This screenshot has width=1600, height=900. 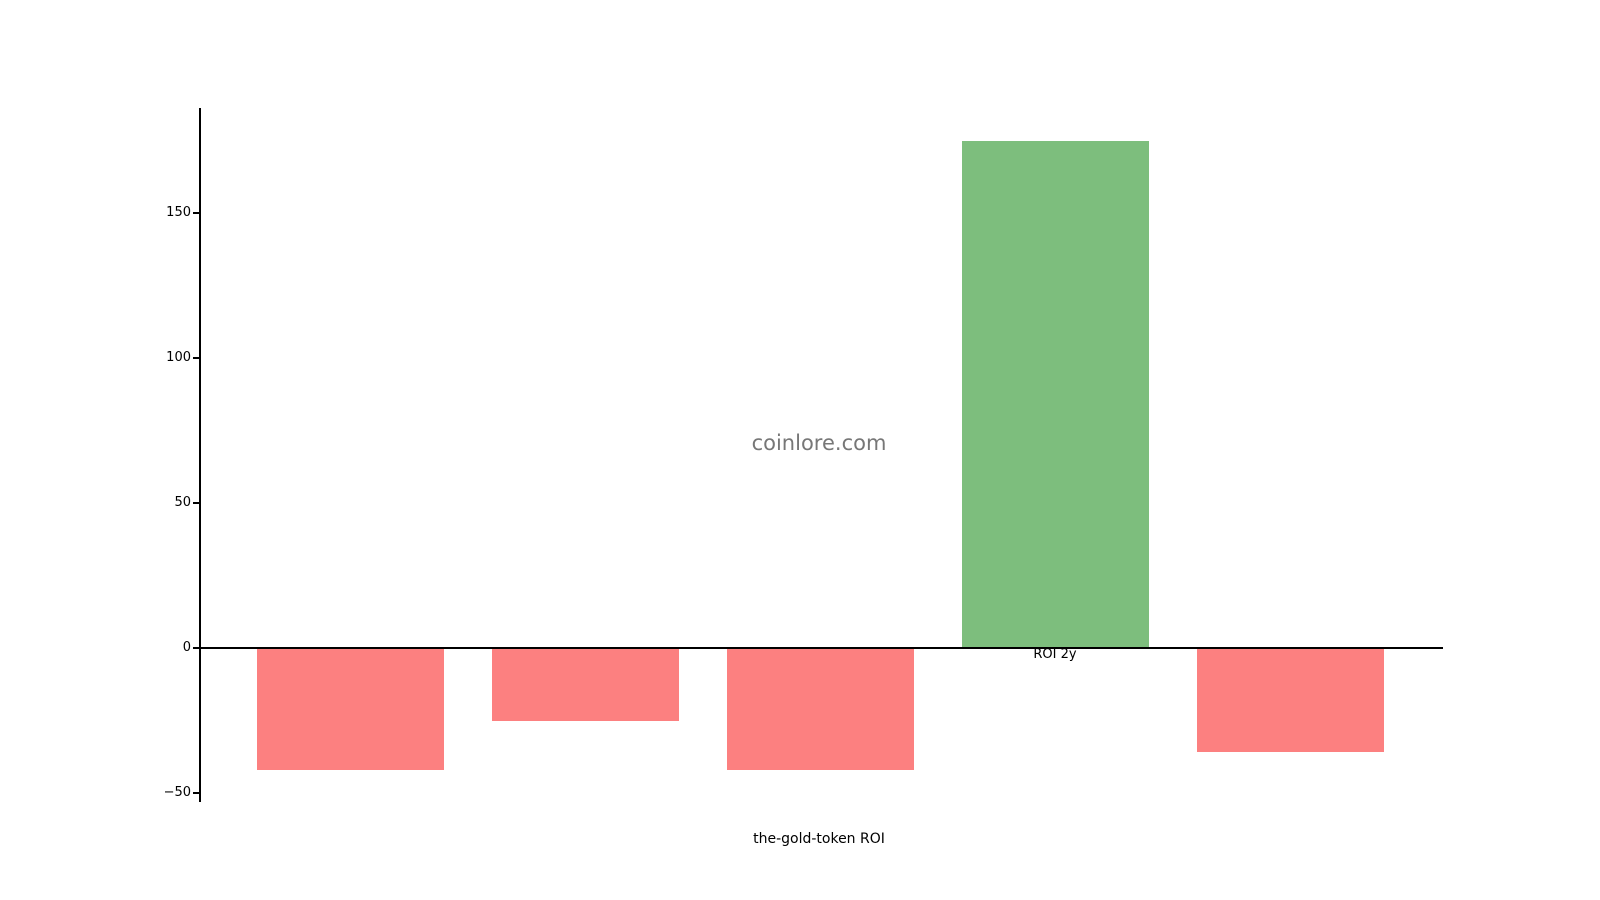 I want to click on bar-2-negative, so click(x=585, y=684).